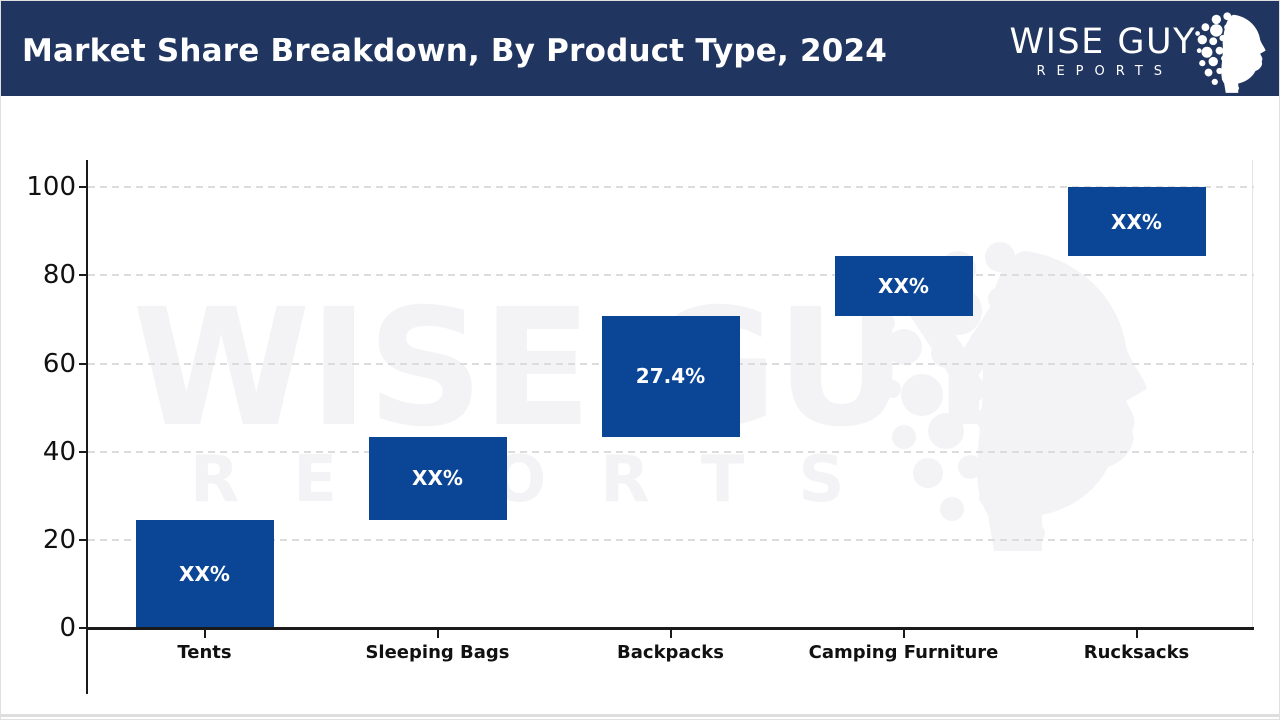 This screenshot has width=1280, height=720. I want to click on right-spine, so click(1252, 393).